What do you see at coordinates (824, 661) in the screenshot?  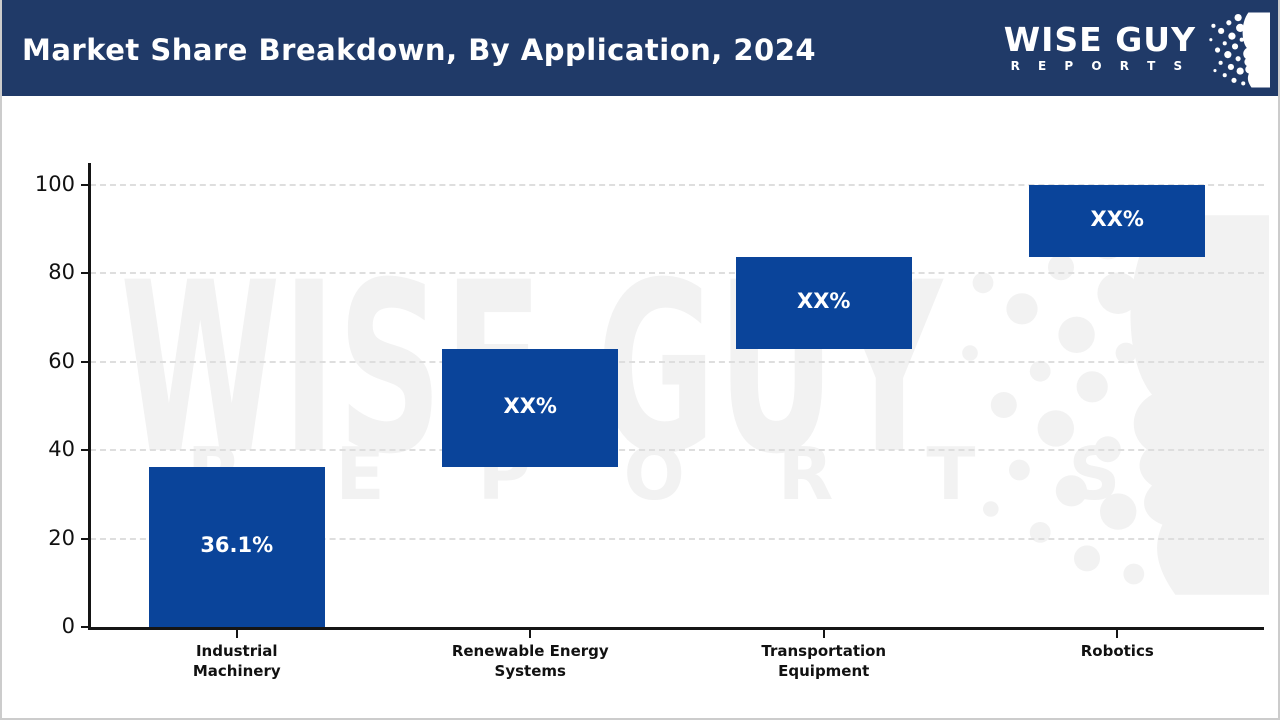 I see `x-axis-category-label-transportation-equipment: Transportation Equipment` at bounding box center [824, 661].